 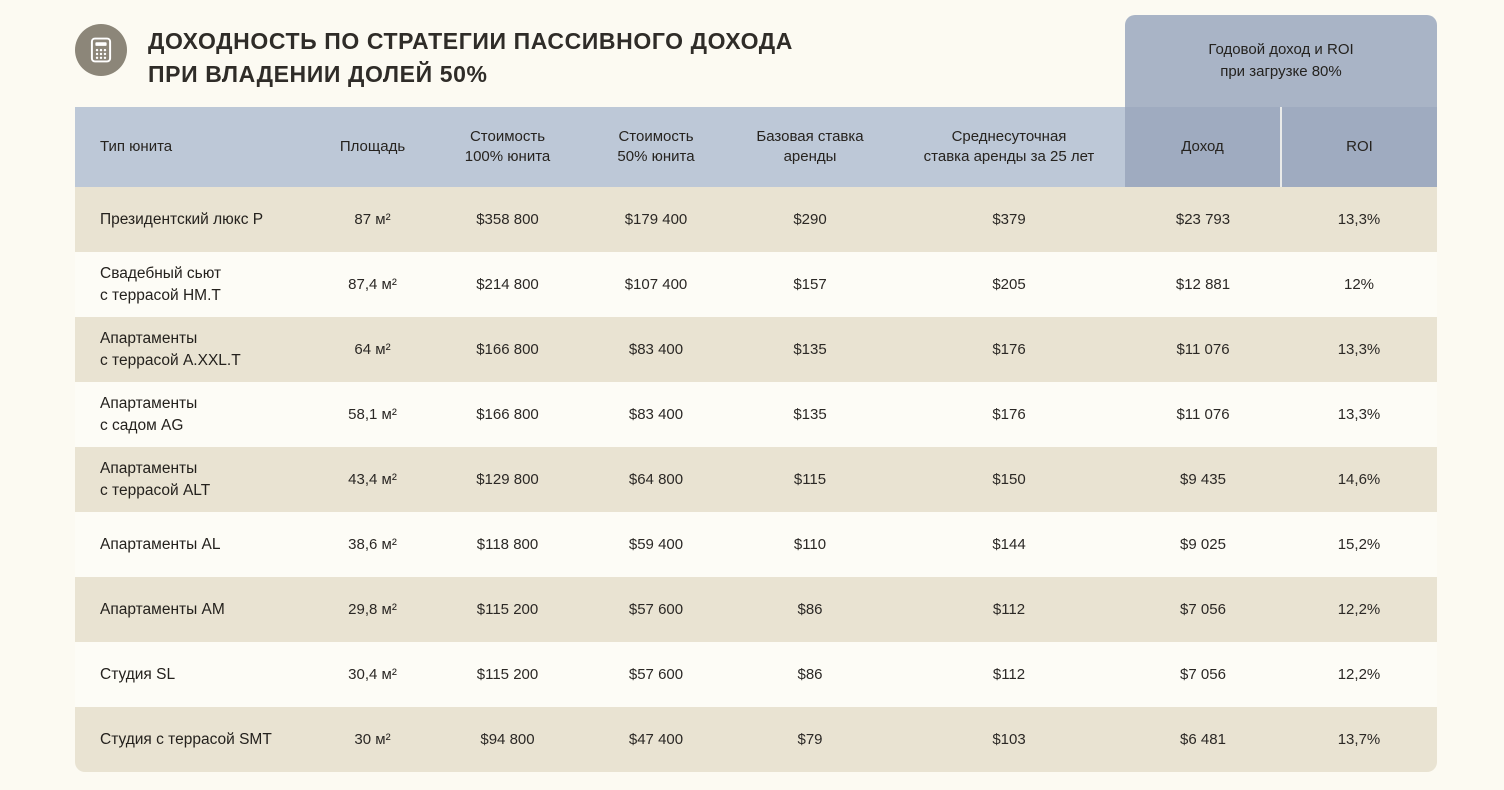 What do you see at coordinates (372, 739) in the screenshot?
I see `cell-area: 30 м²` at bounding box center [372, 739].